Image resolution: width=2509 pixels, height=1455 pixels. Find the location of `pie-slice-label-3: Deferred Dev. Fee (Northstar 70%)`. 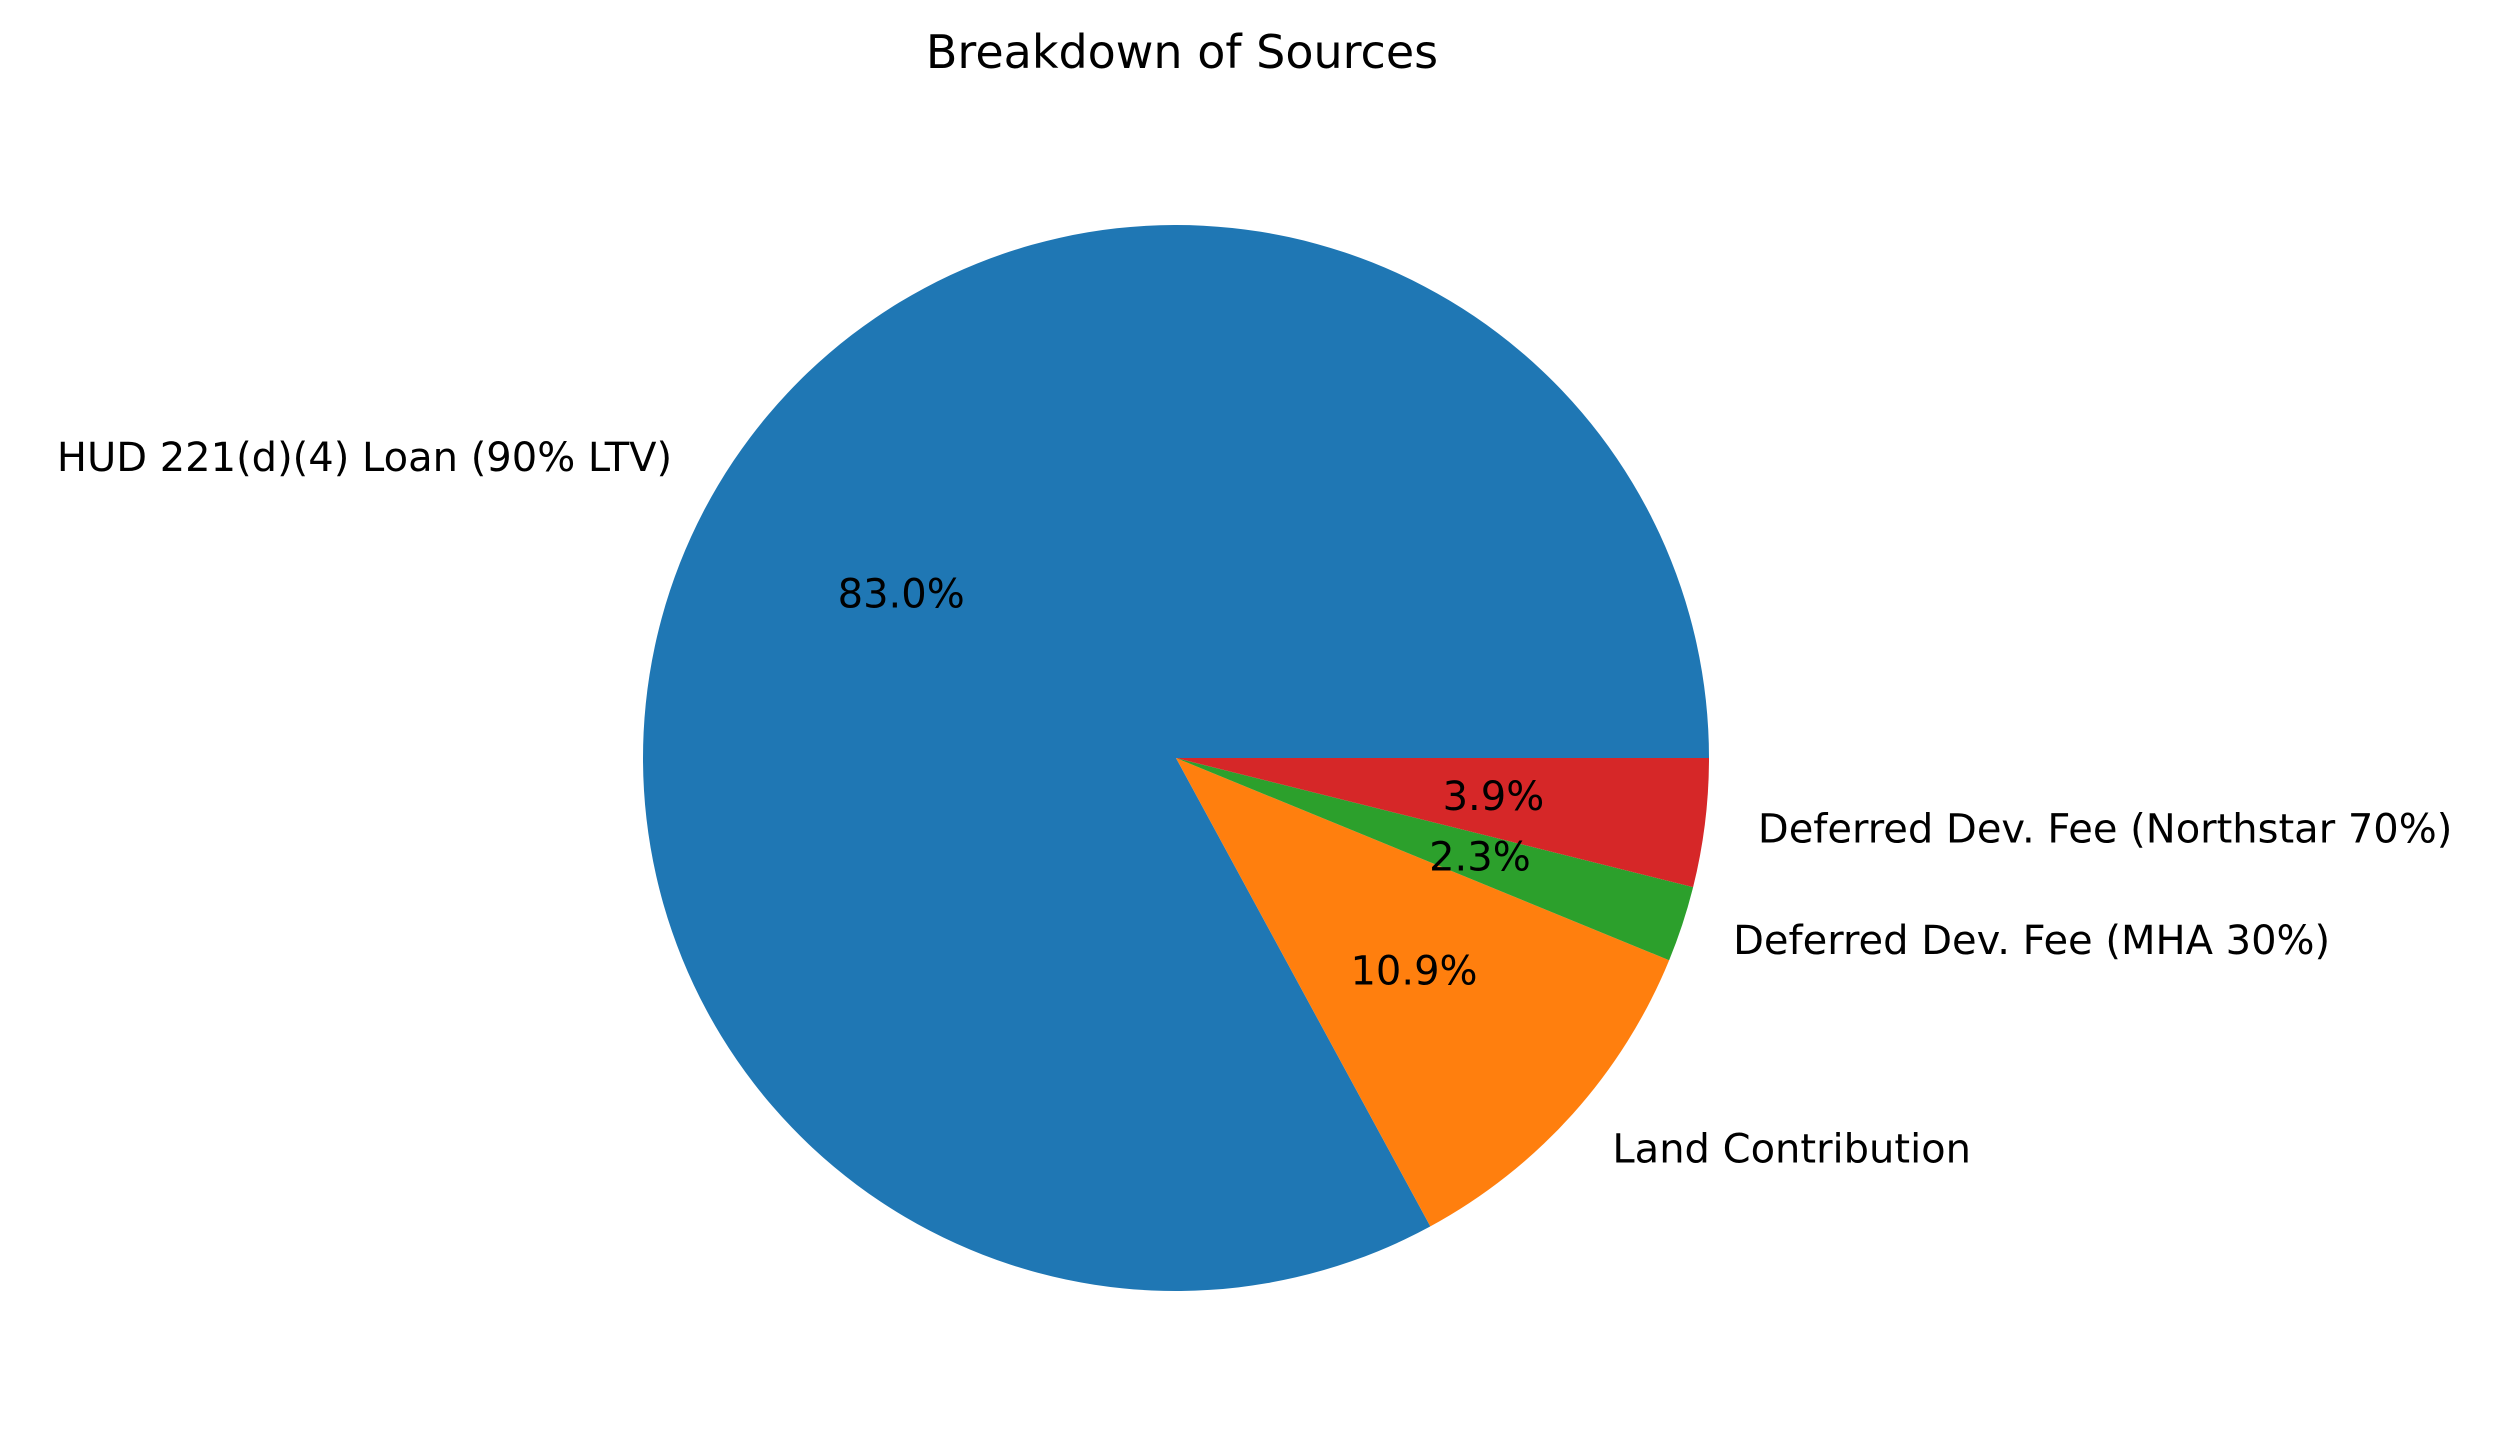

pie-slice-label-3: Deferred Dev. Fee (Northstar 70%) is located at coordinates (2105, 830).